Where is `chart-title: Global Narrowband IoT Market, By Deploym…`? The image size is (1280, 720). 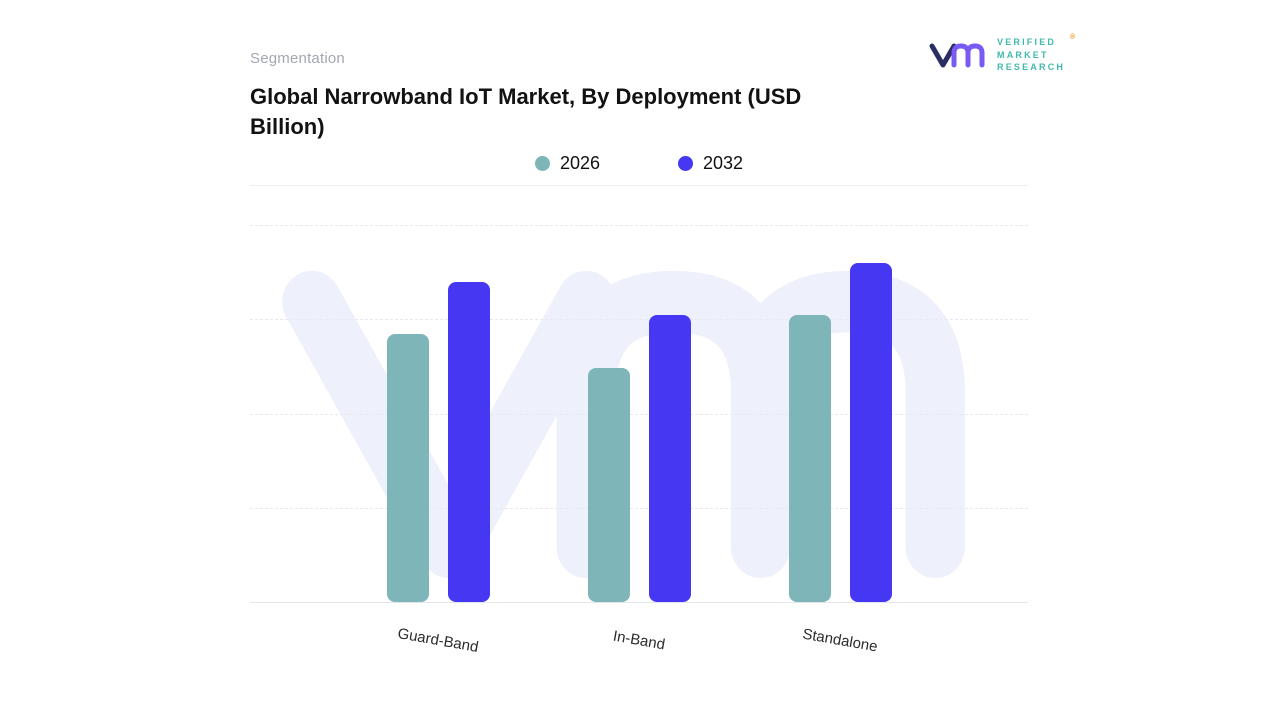 chart-title: Global Narrowband IoT Market, By Deploym… is located at coordinates (526, 111).